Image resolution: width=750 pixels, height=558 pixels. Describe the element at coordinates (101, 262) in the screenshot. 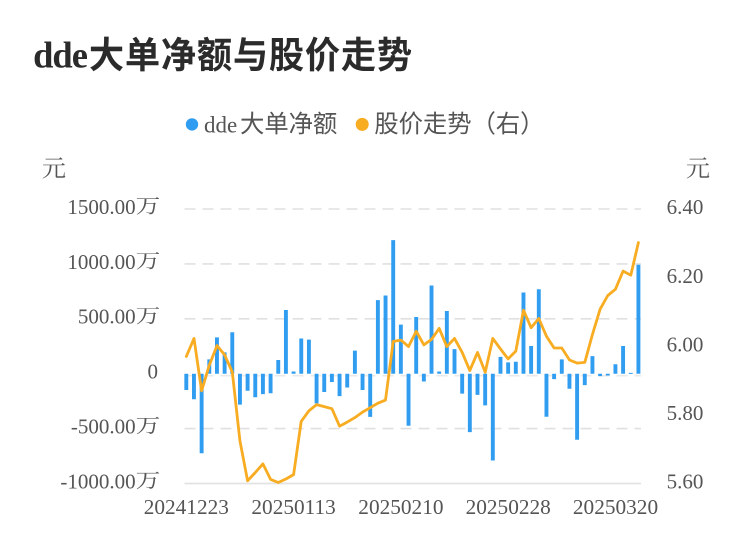

I see `svg-text: 1000.00` at that location.